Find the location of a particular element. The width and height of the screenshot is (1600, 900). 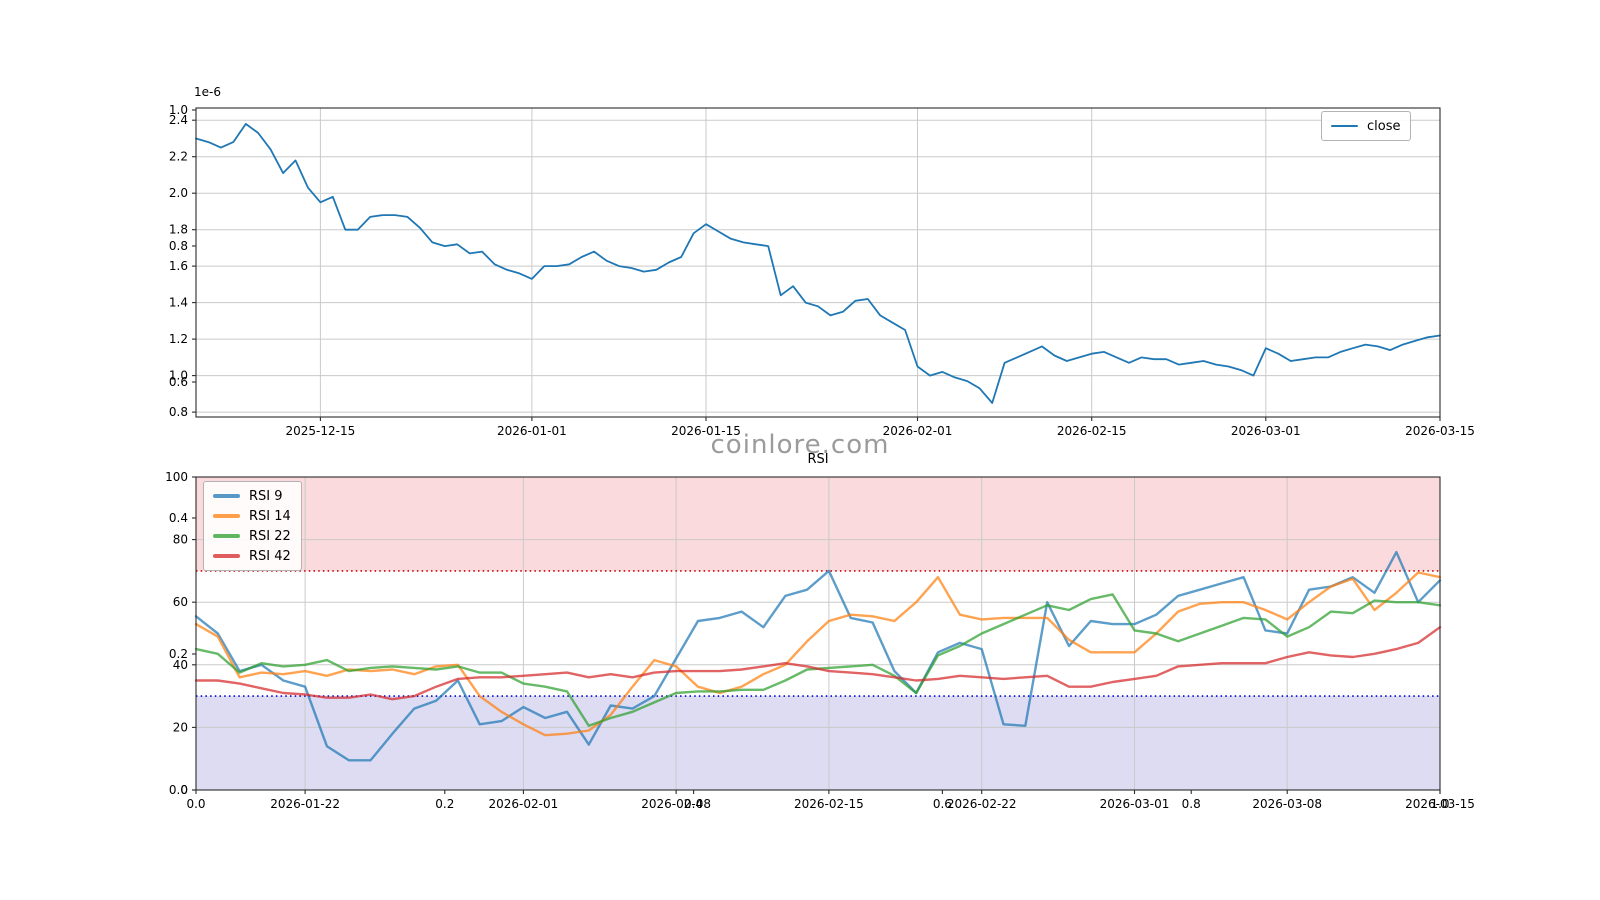

price-y-tick-label: 1.0 is located at coordinates (178, 376).